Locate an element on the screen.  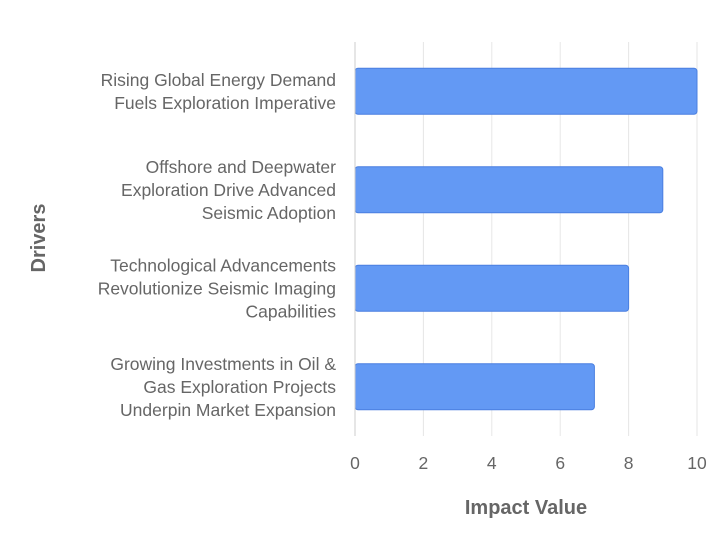
category-label-line: Growing Investments in Oil & is located at coordinates (223, 364).